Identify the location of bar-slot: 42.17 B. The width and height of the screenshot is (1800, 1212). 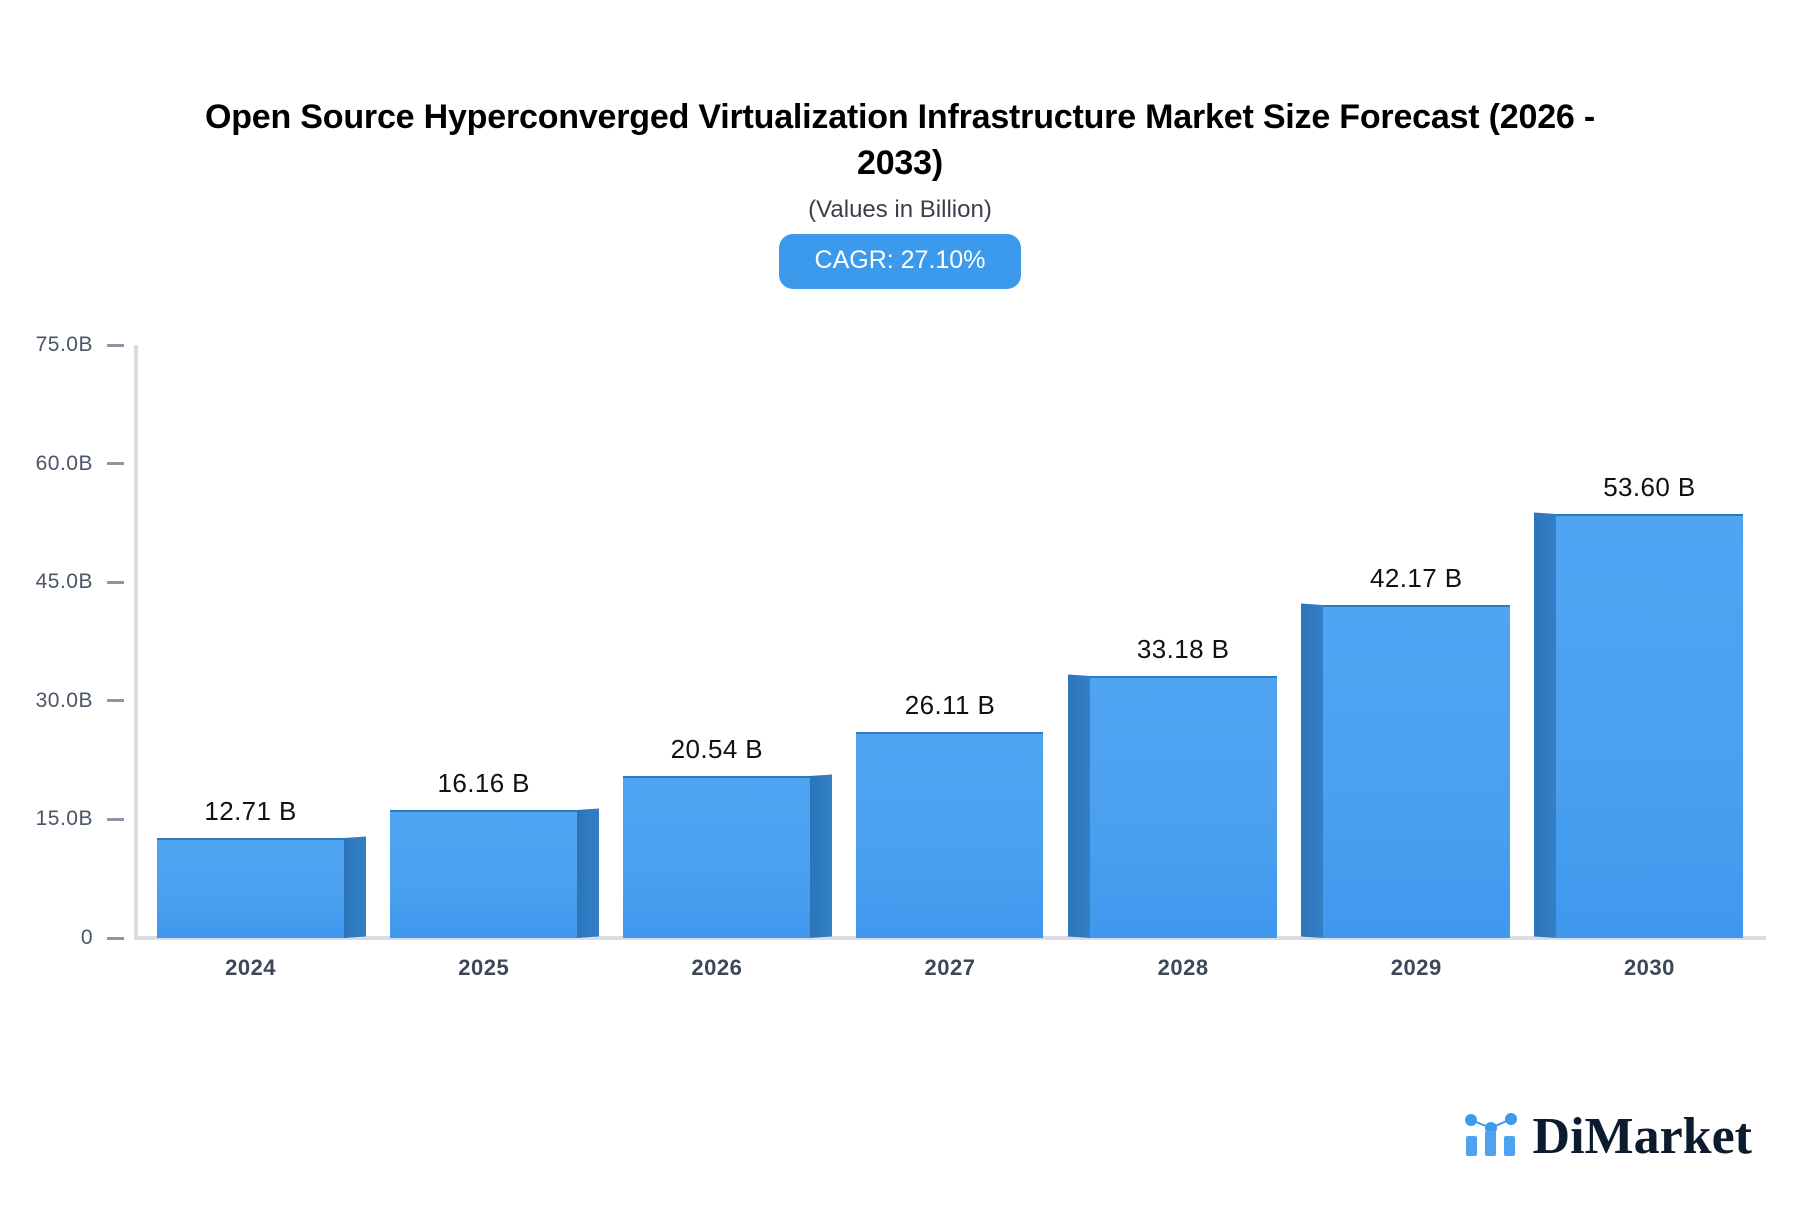
(1416, 641).